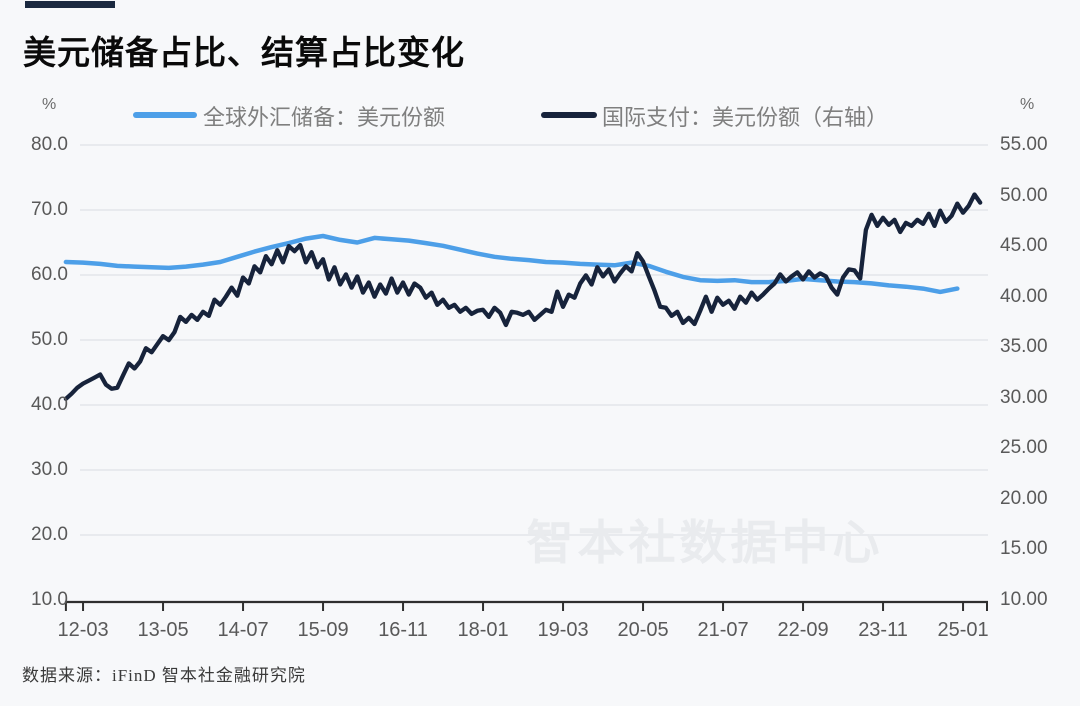 This screenshot has height=706, width=1080. Describe the element at coordinates (49, 209) in the screenshot. I see `y-axis-left-label: 70.0` at that location.